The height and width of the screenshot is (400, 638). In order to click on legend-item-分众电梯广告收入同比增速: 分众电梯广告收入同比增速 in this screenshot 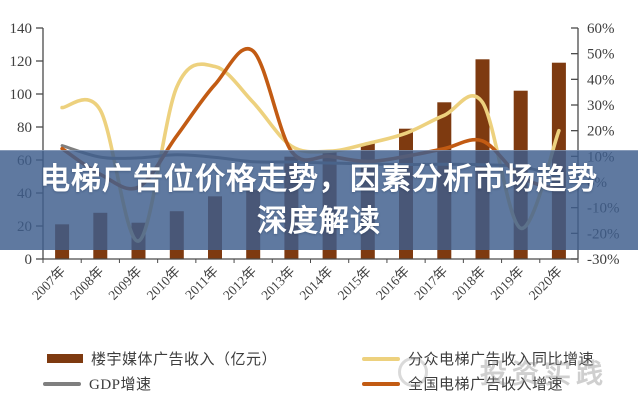, I will do `click(478, 358)`.